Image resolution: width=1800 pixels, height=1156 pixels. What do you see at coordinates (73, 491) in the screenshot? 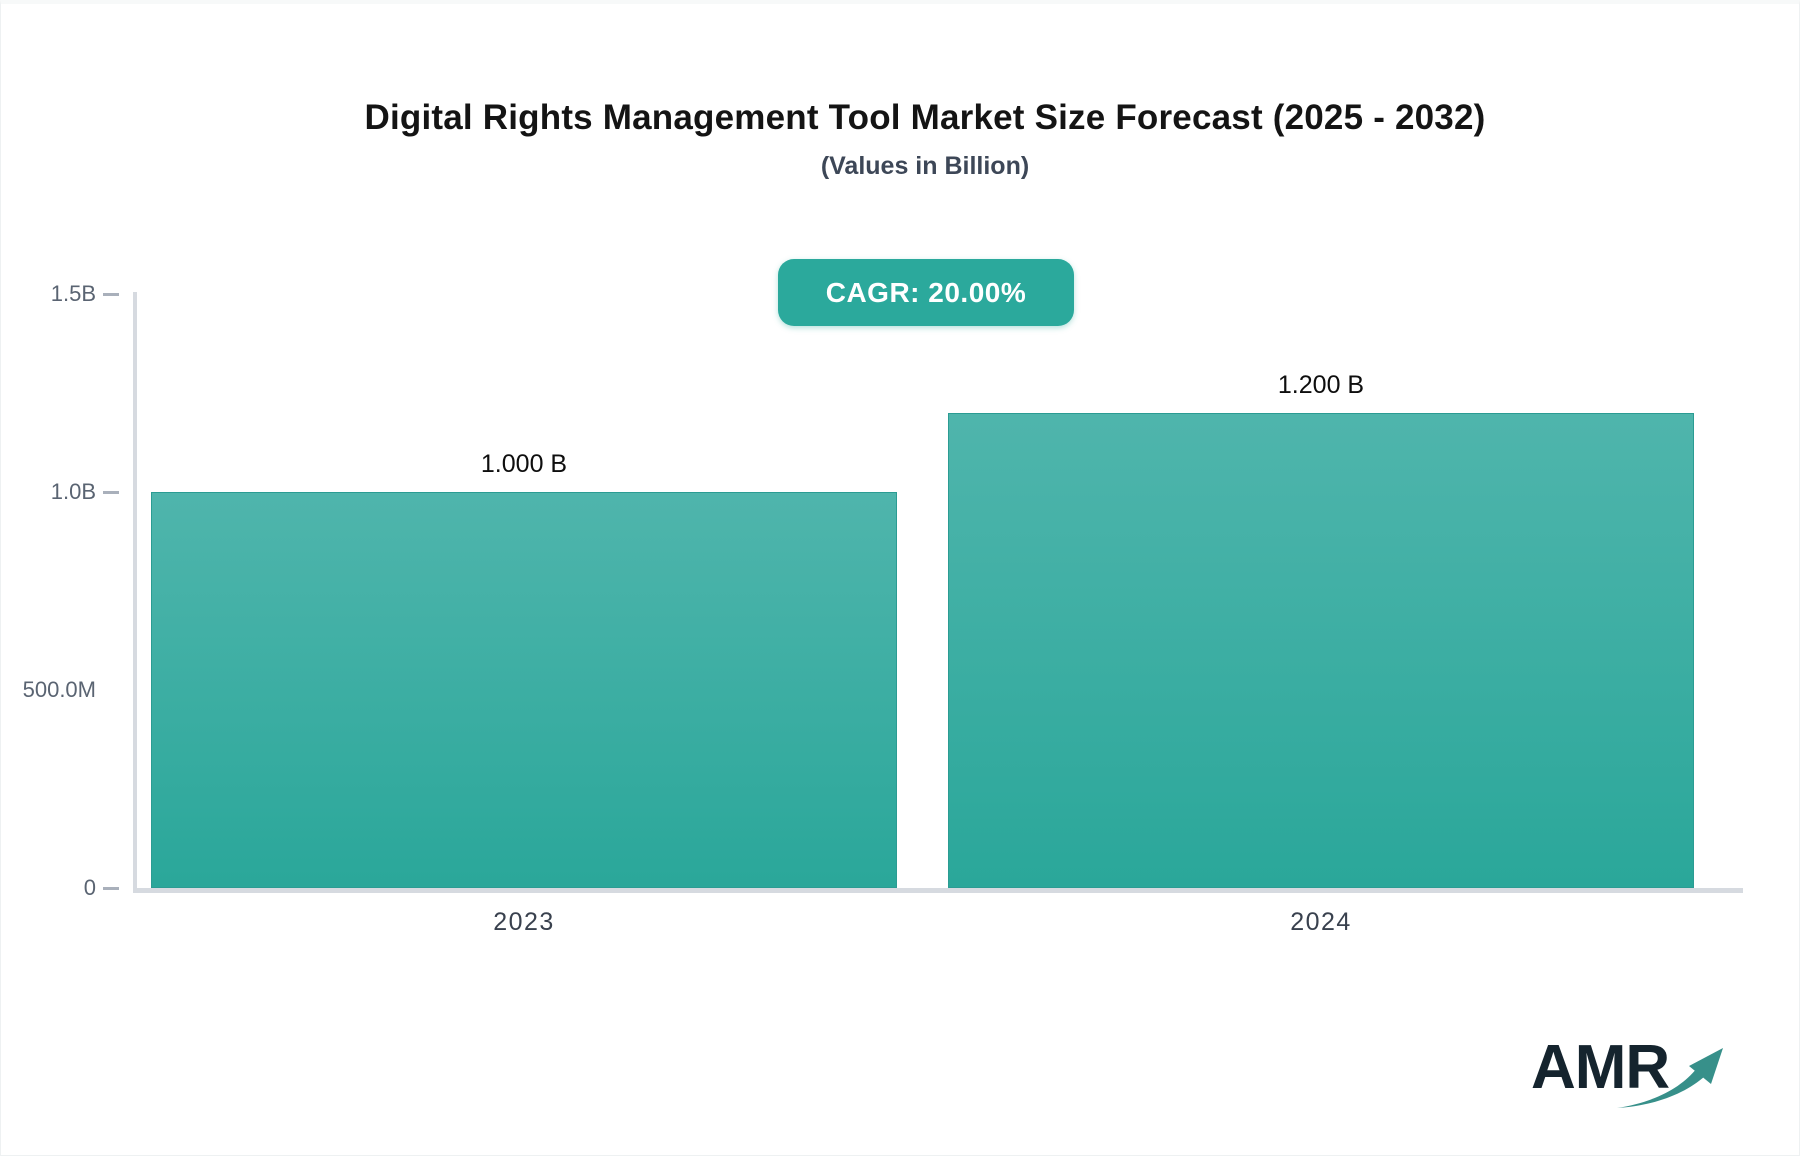
I see `y-axis-tick-label: 1.0B` at bounding box center [73, 491].